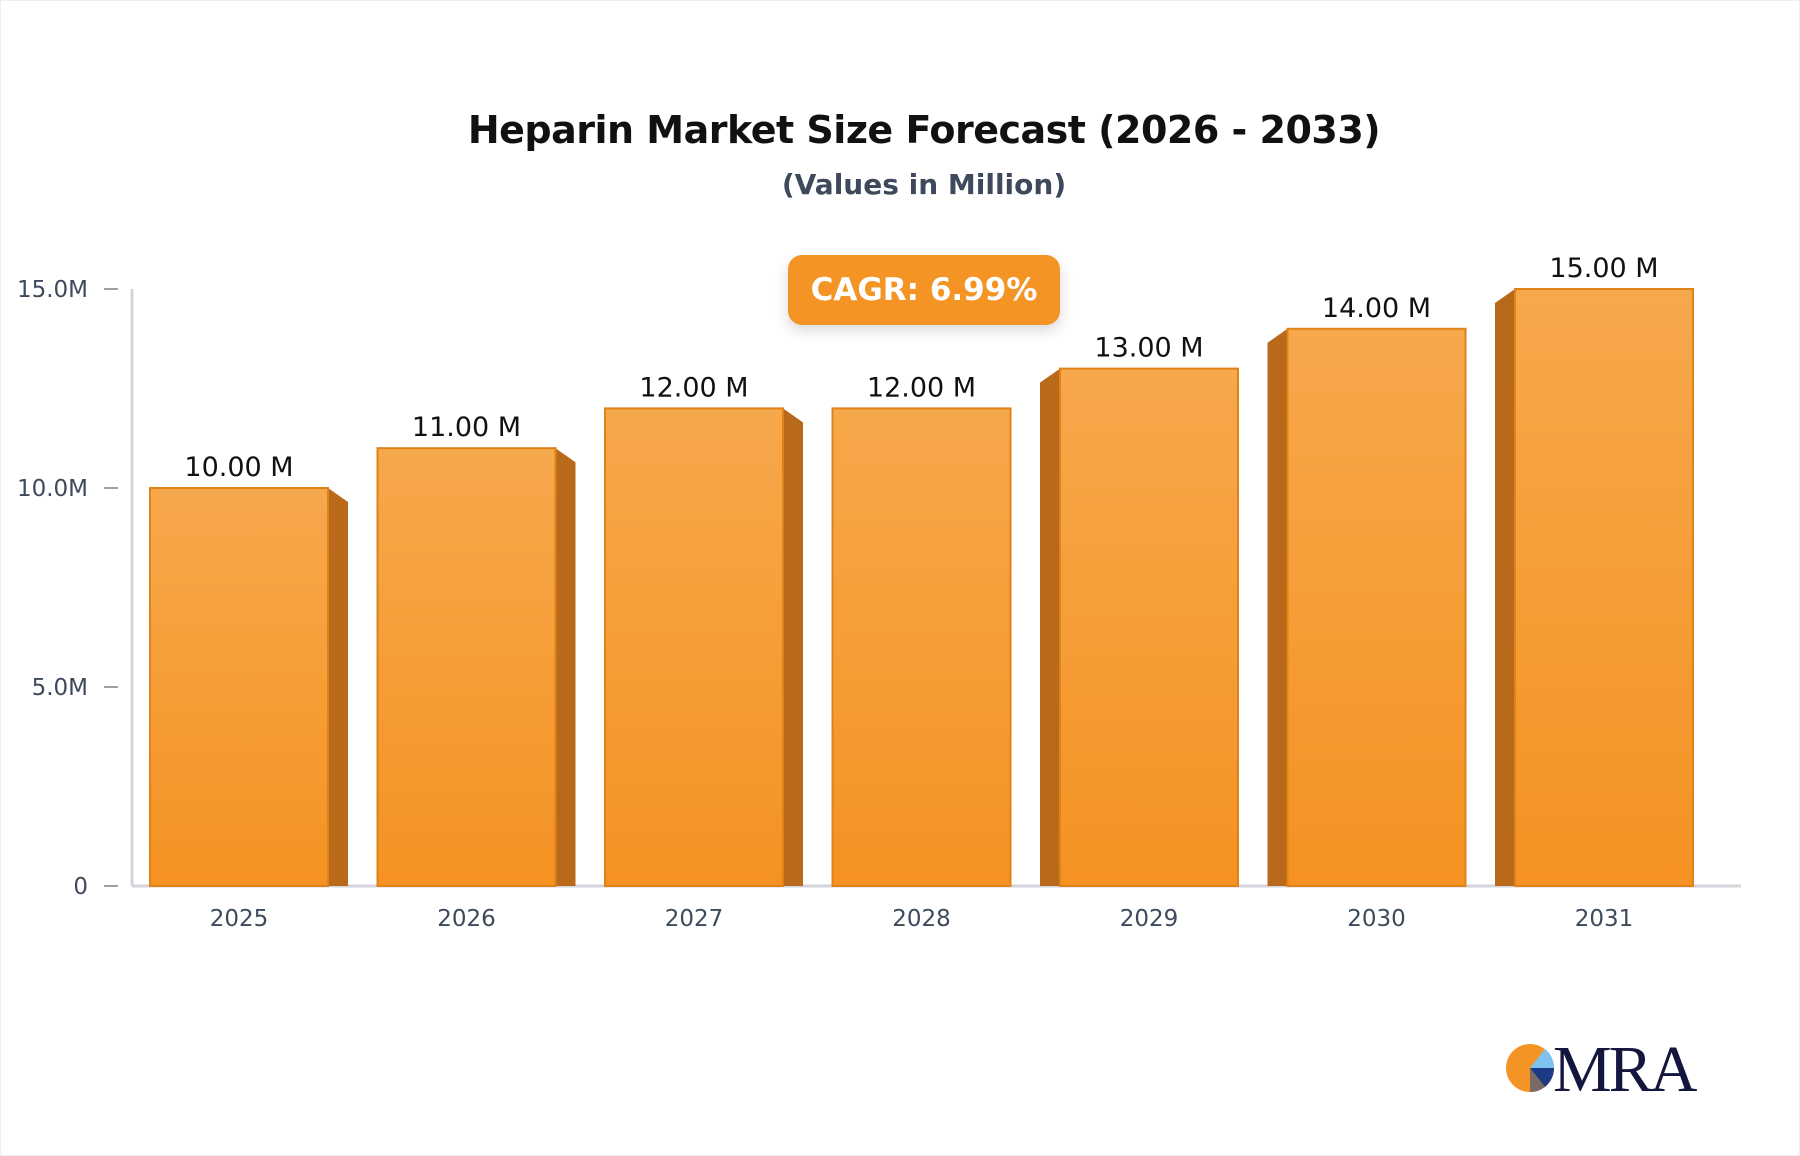 The image size is (1800, 1156). What do you see at coordinates (1376, 308) in the screenshot?
I see `data-label: 14.00 M` at bounding box center [1376, 308].